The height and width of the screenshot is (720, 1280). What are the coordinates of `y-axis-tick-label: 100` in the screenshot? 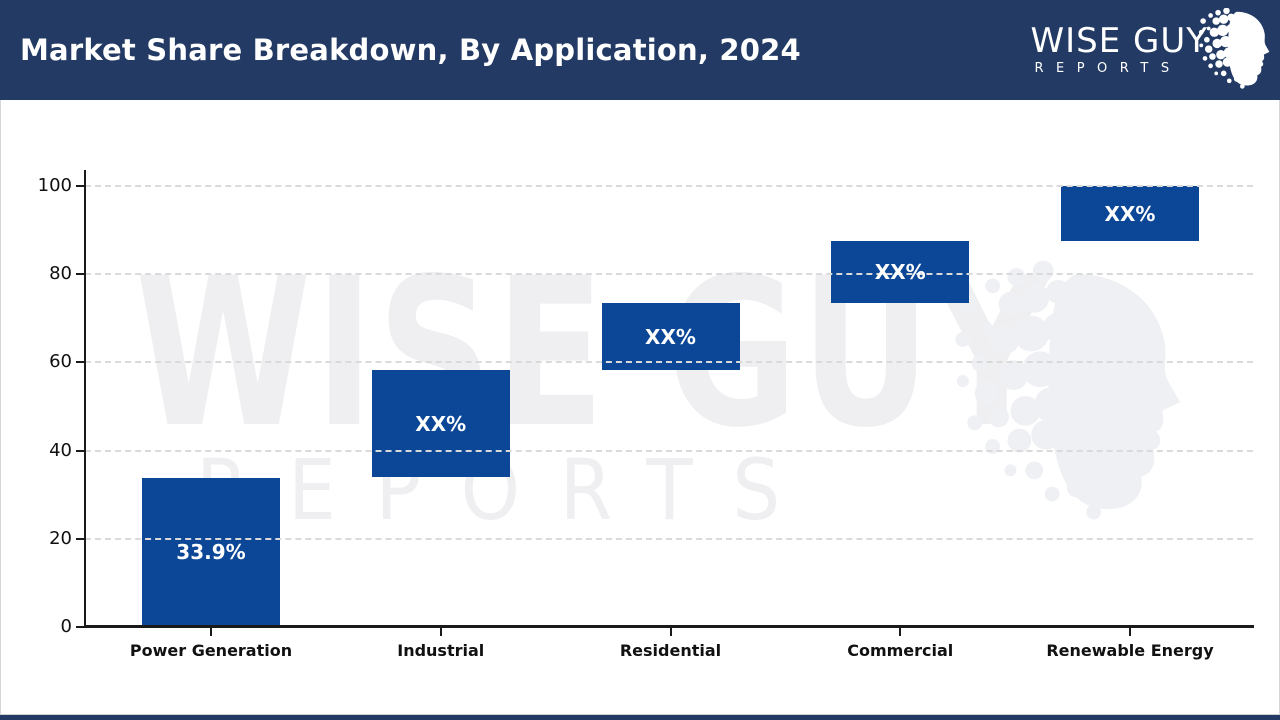 It's located at (54, 185).